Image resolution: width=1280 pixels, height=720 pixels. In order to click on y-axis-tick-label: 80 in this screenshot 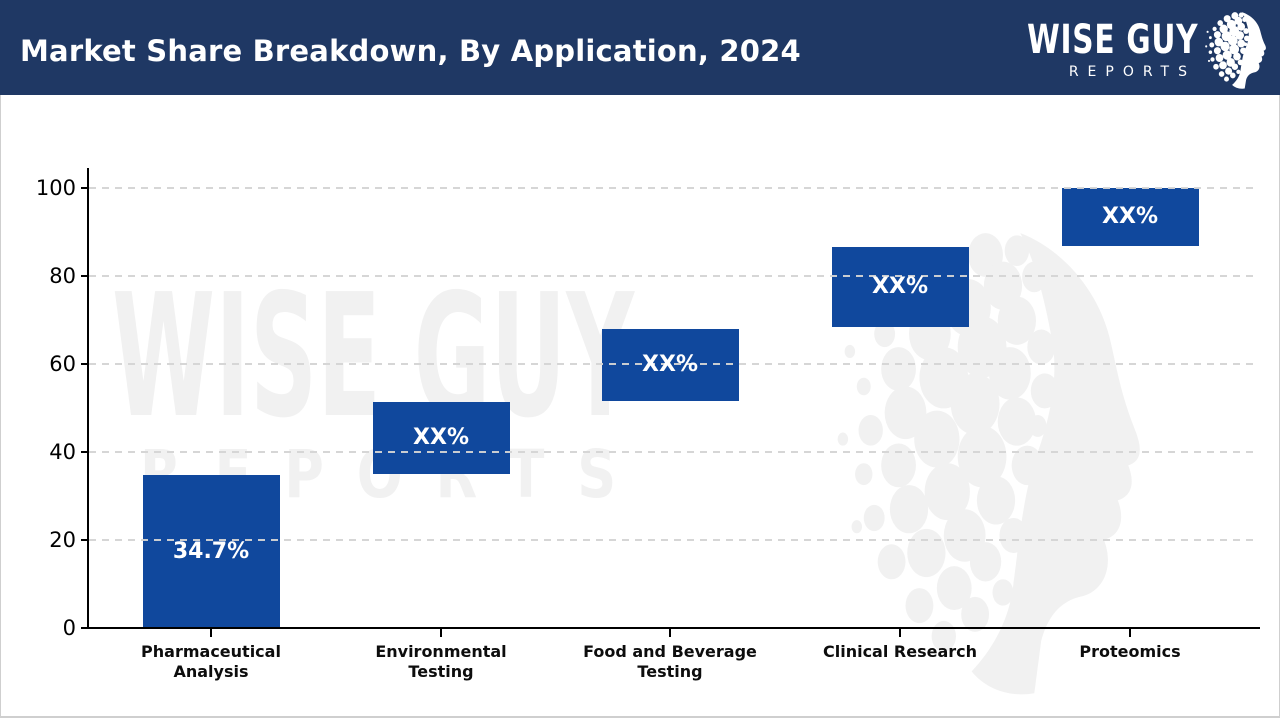, I will do `click(62, 276)`.